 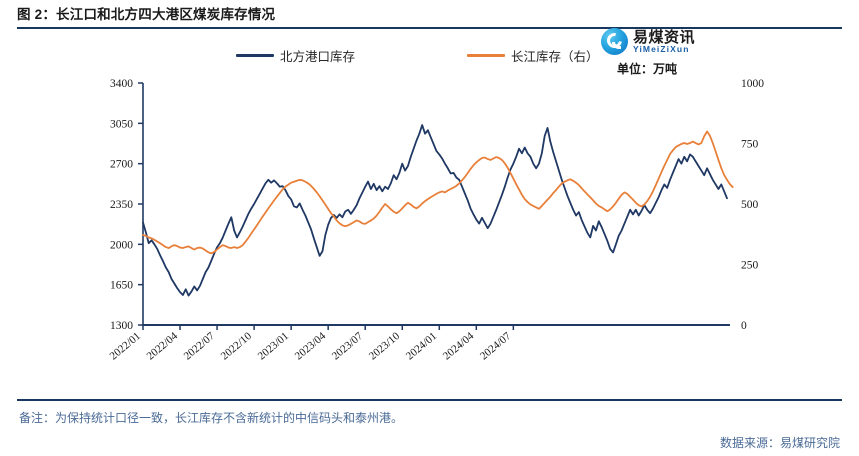 What do you see at coordinates (555, 57) in the screenshot?
I see `legend-label-orange: 长江库存（右）` at bounding box center [555, 57].